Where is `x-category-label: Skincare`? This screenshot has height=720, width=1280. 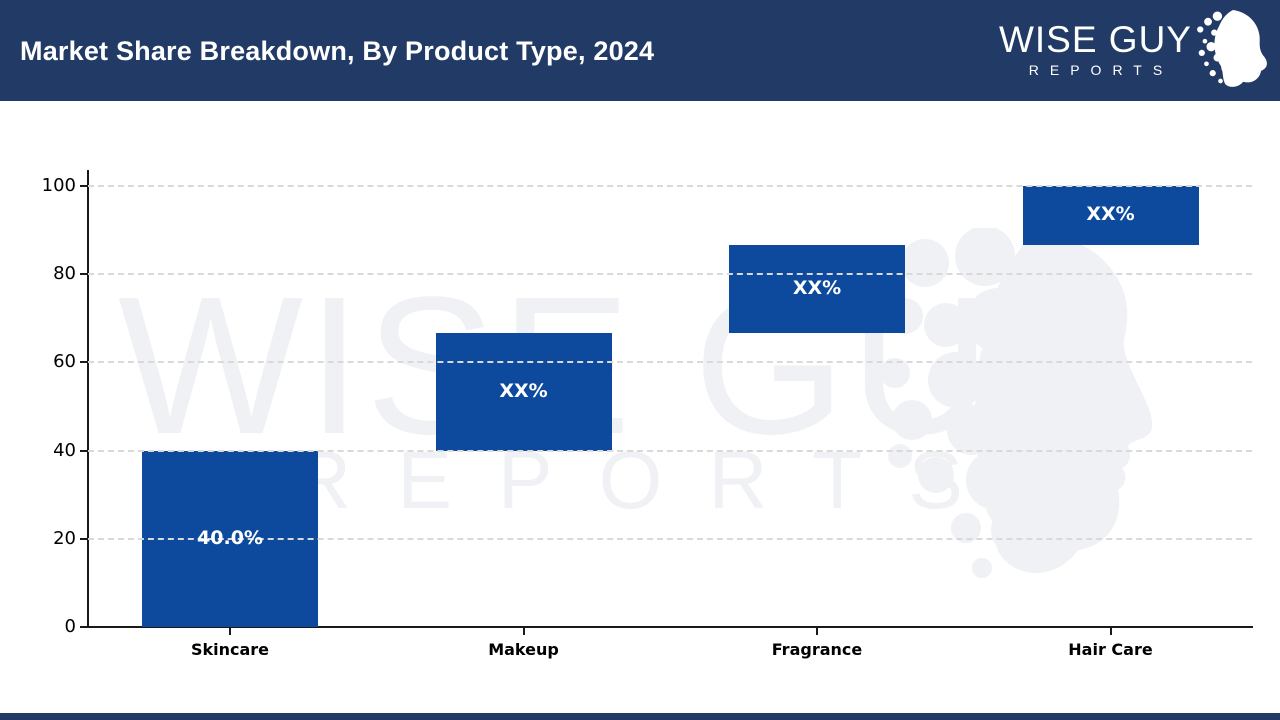
x-category-label: Skincare is located at coordinates (230, 649).